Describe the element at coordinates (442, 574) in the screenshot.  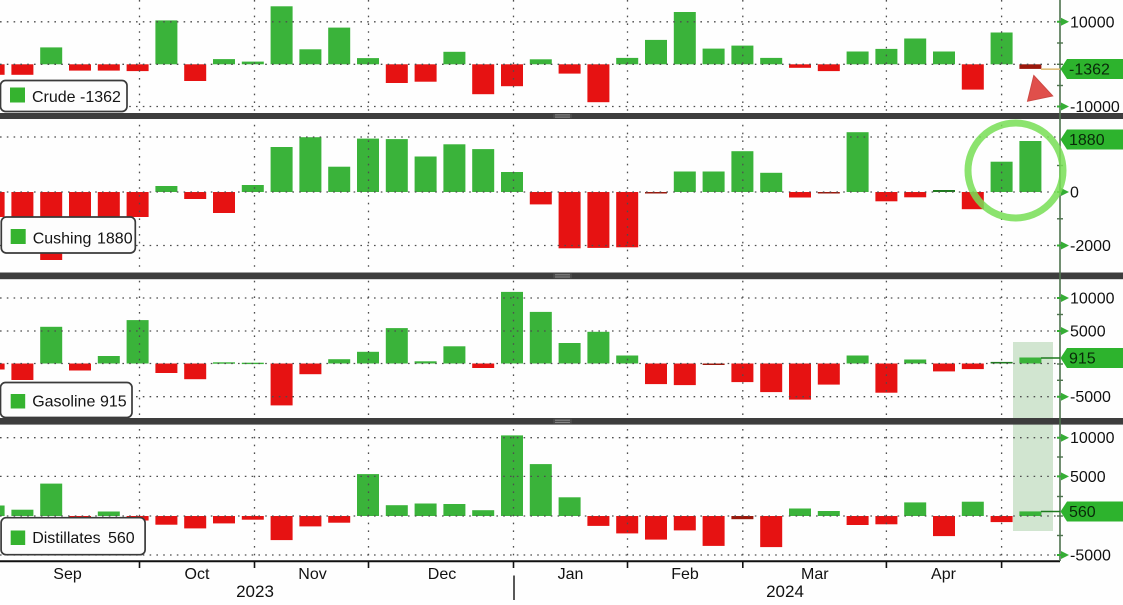
I see `svg-text: Dec` at that location.